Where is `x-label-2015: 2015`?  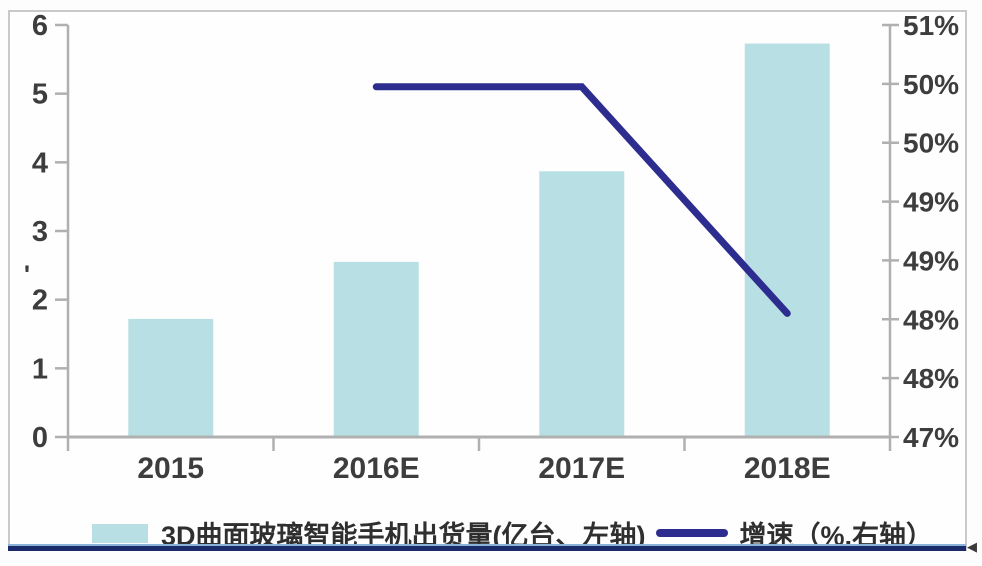 x-label-2015: 2015 is located at coordinates (170, 468).